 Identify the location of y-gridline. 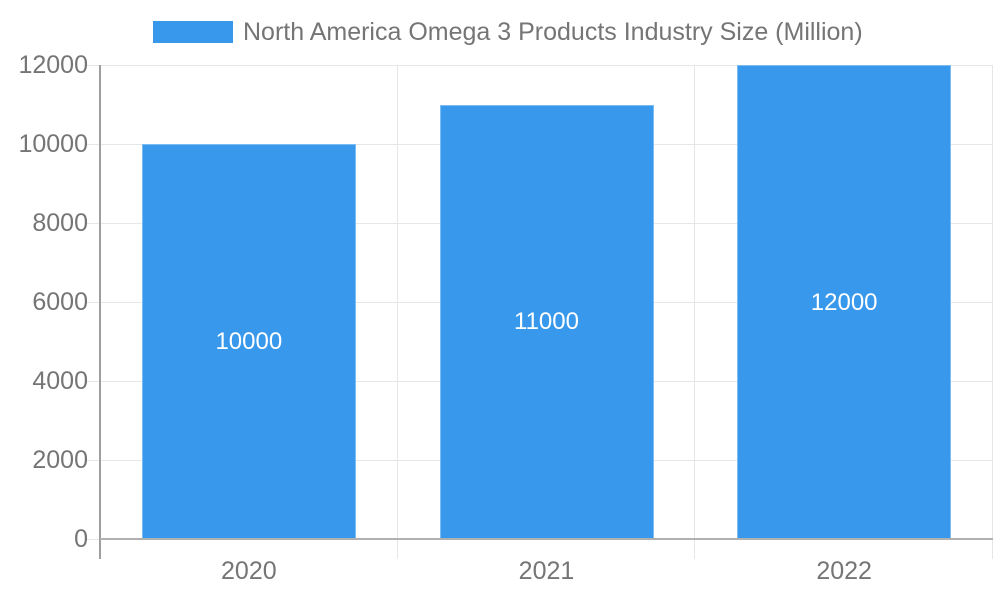
(546, 65).